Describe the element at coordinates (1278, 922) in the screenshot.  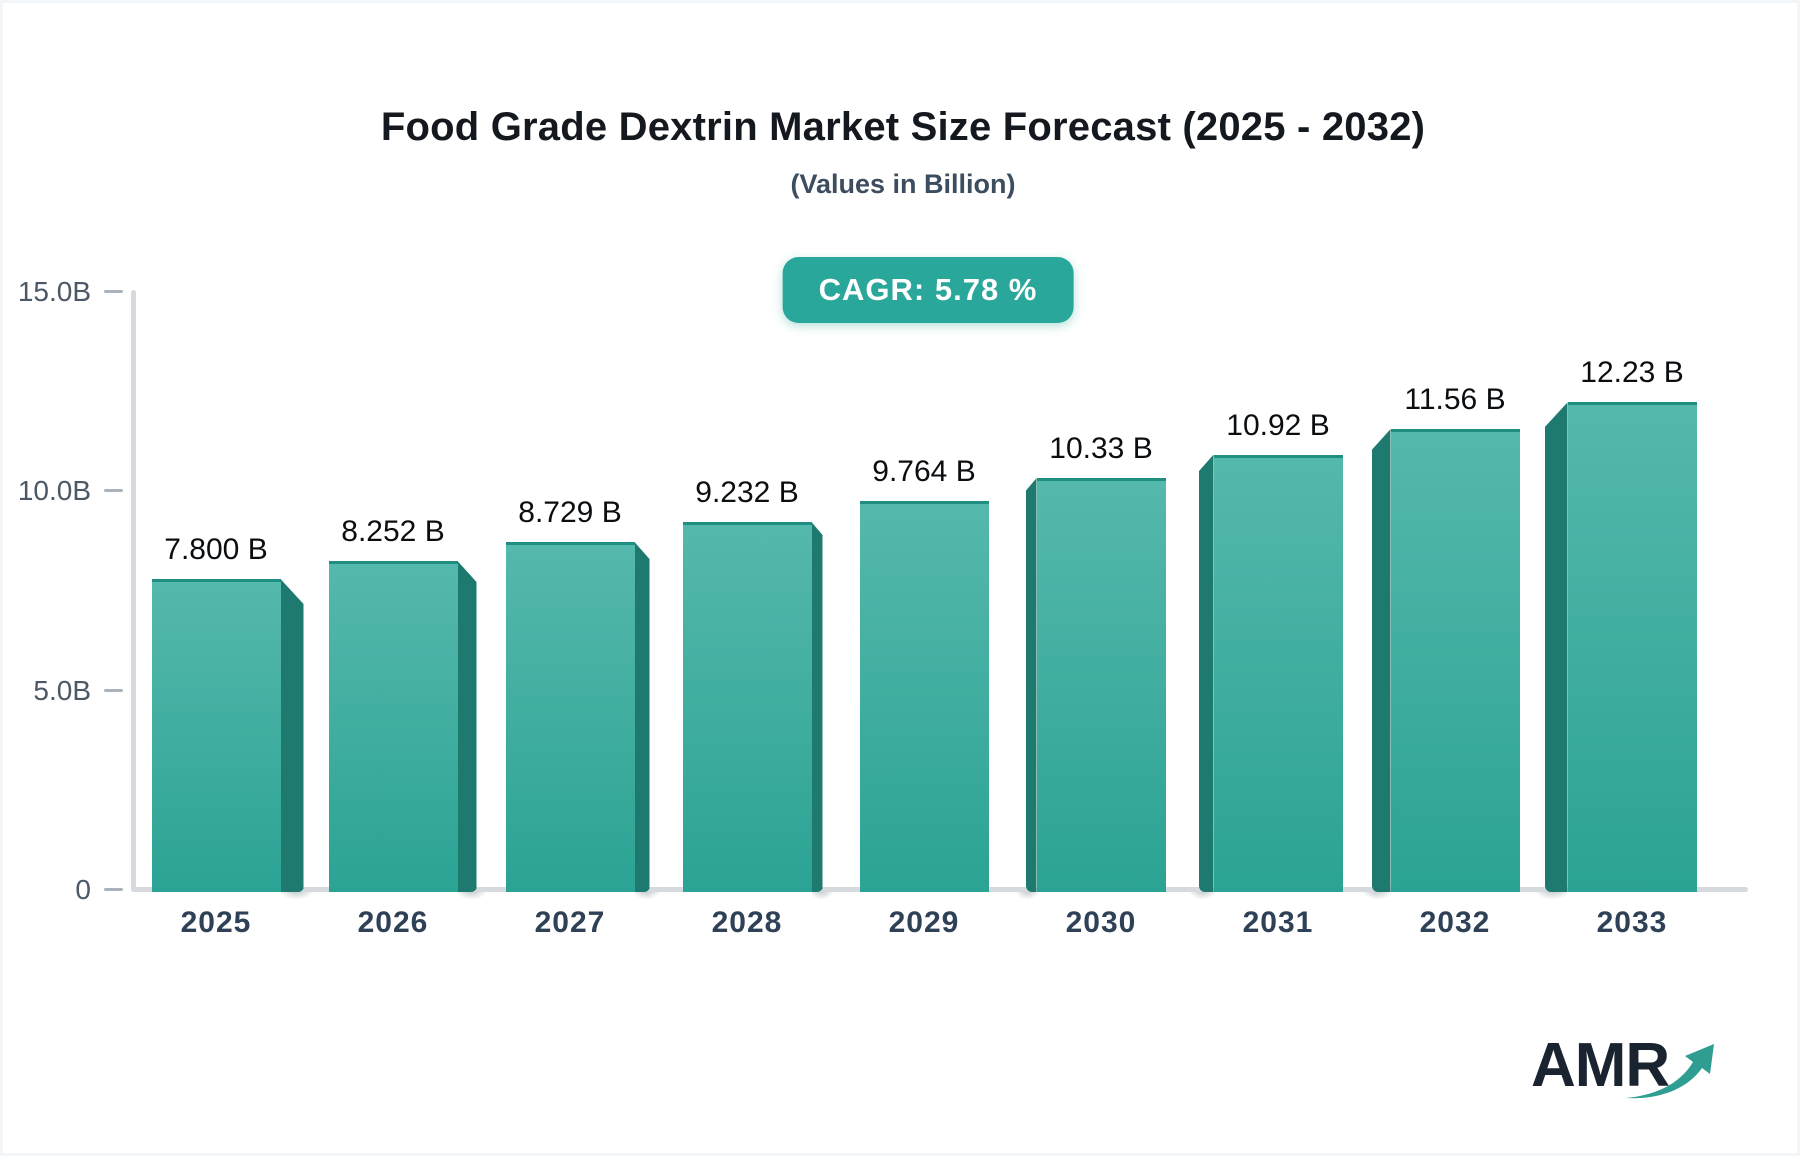
I see `x-axis-label-2031: 2031` at that location.